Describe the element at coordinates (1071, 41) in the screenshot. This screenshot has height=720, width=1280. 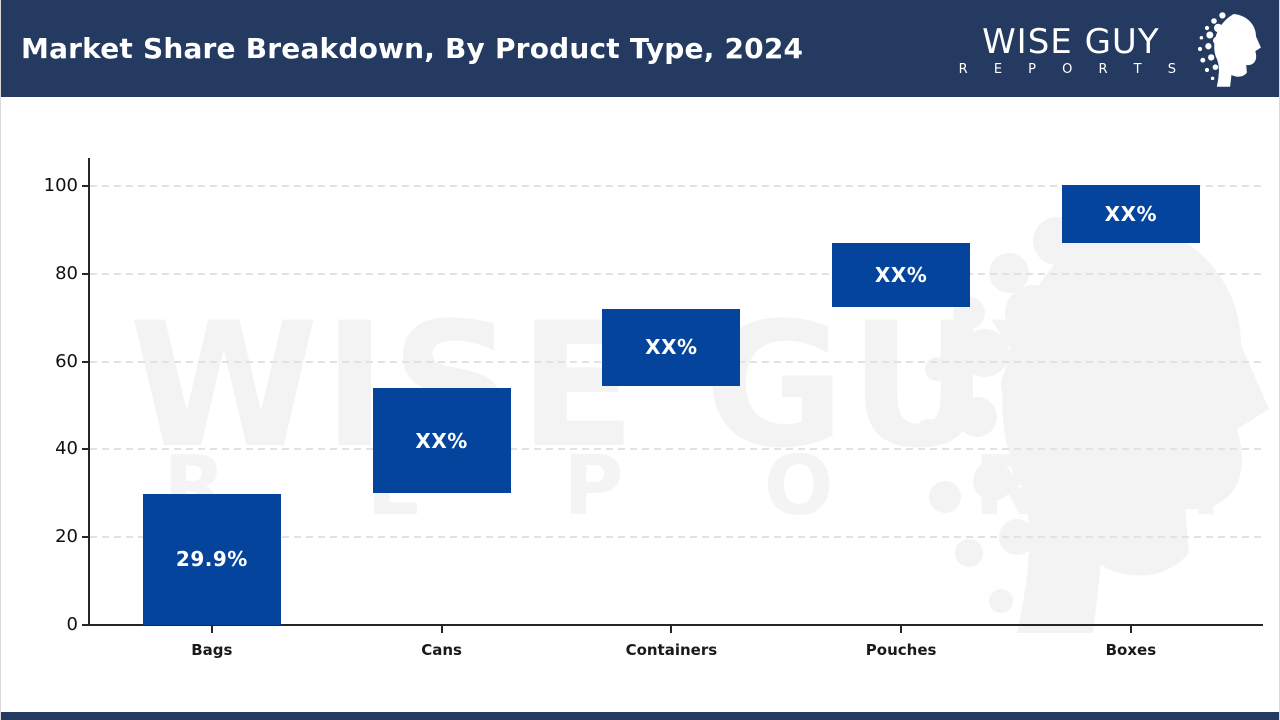
I see `brand-name: WISE GUY` at that location.